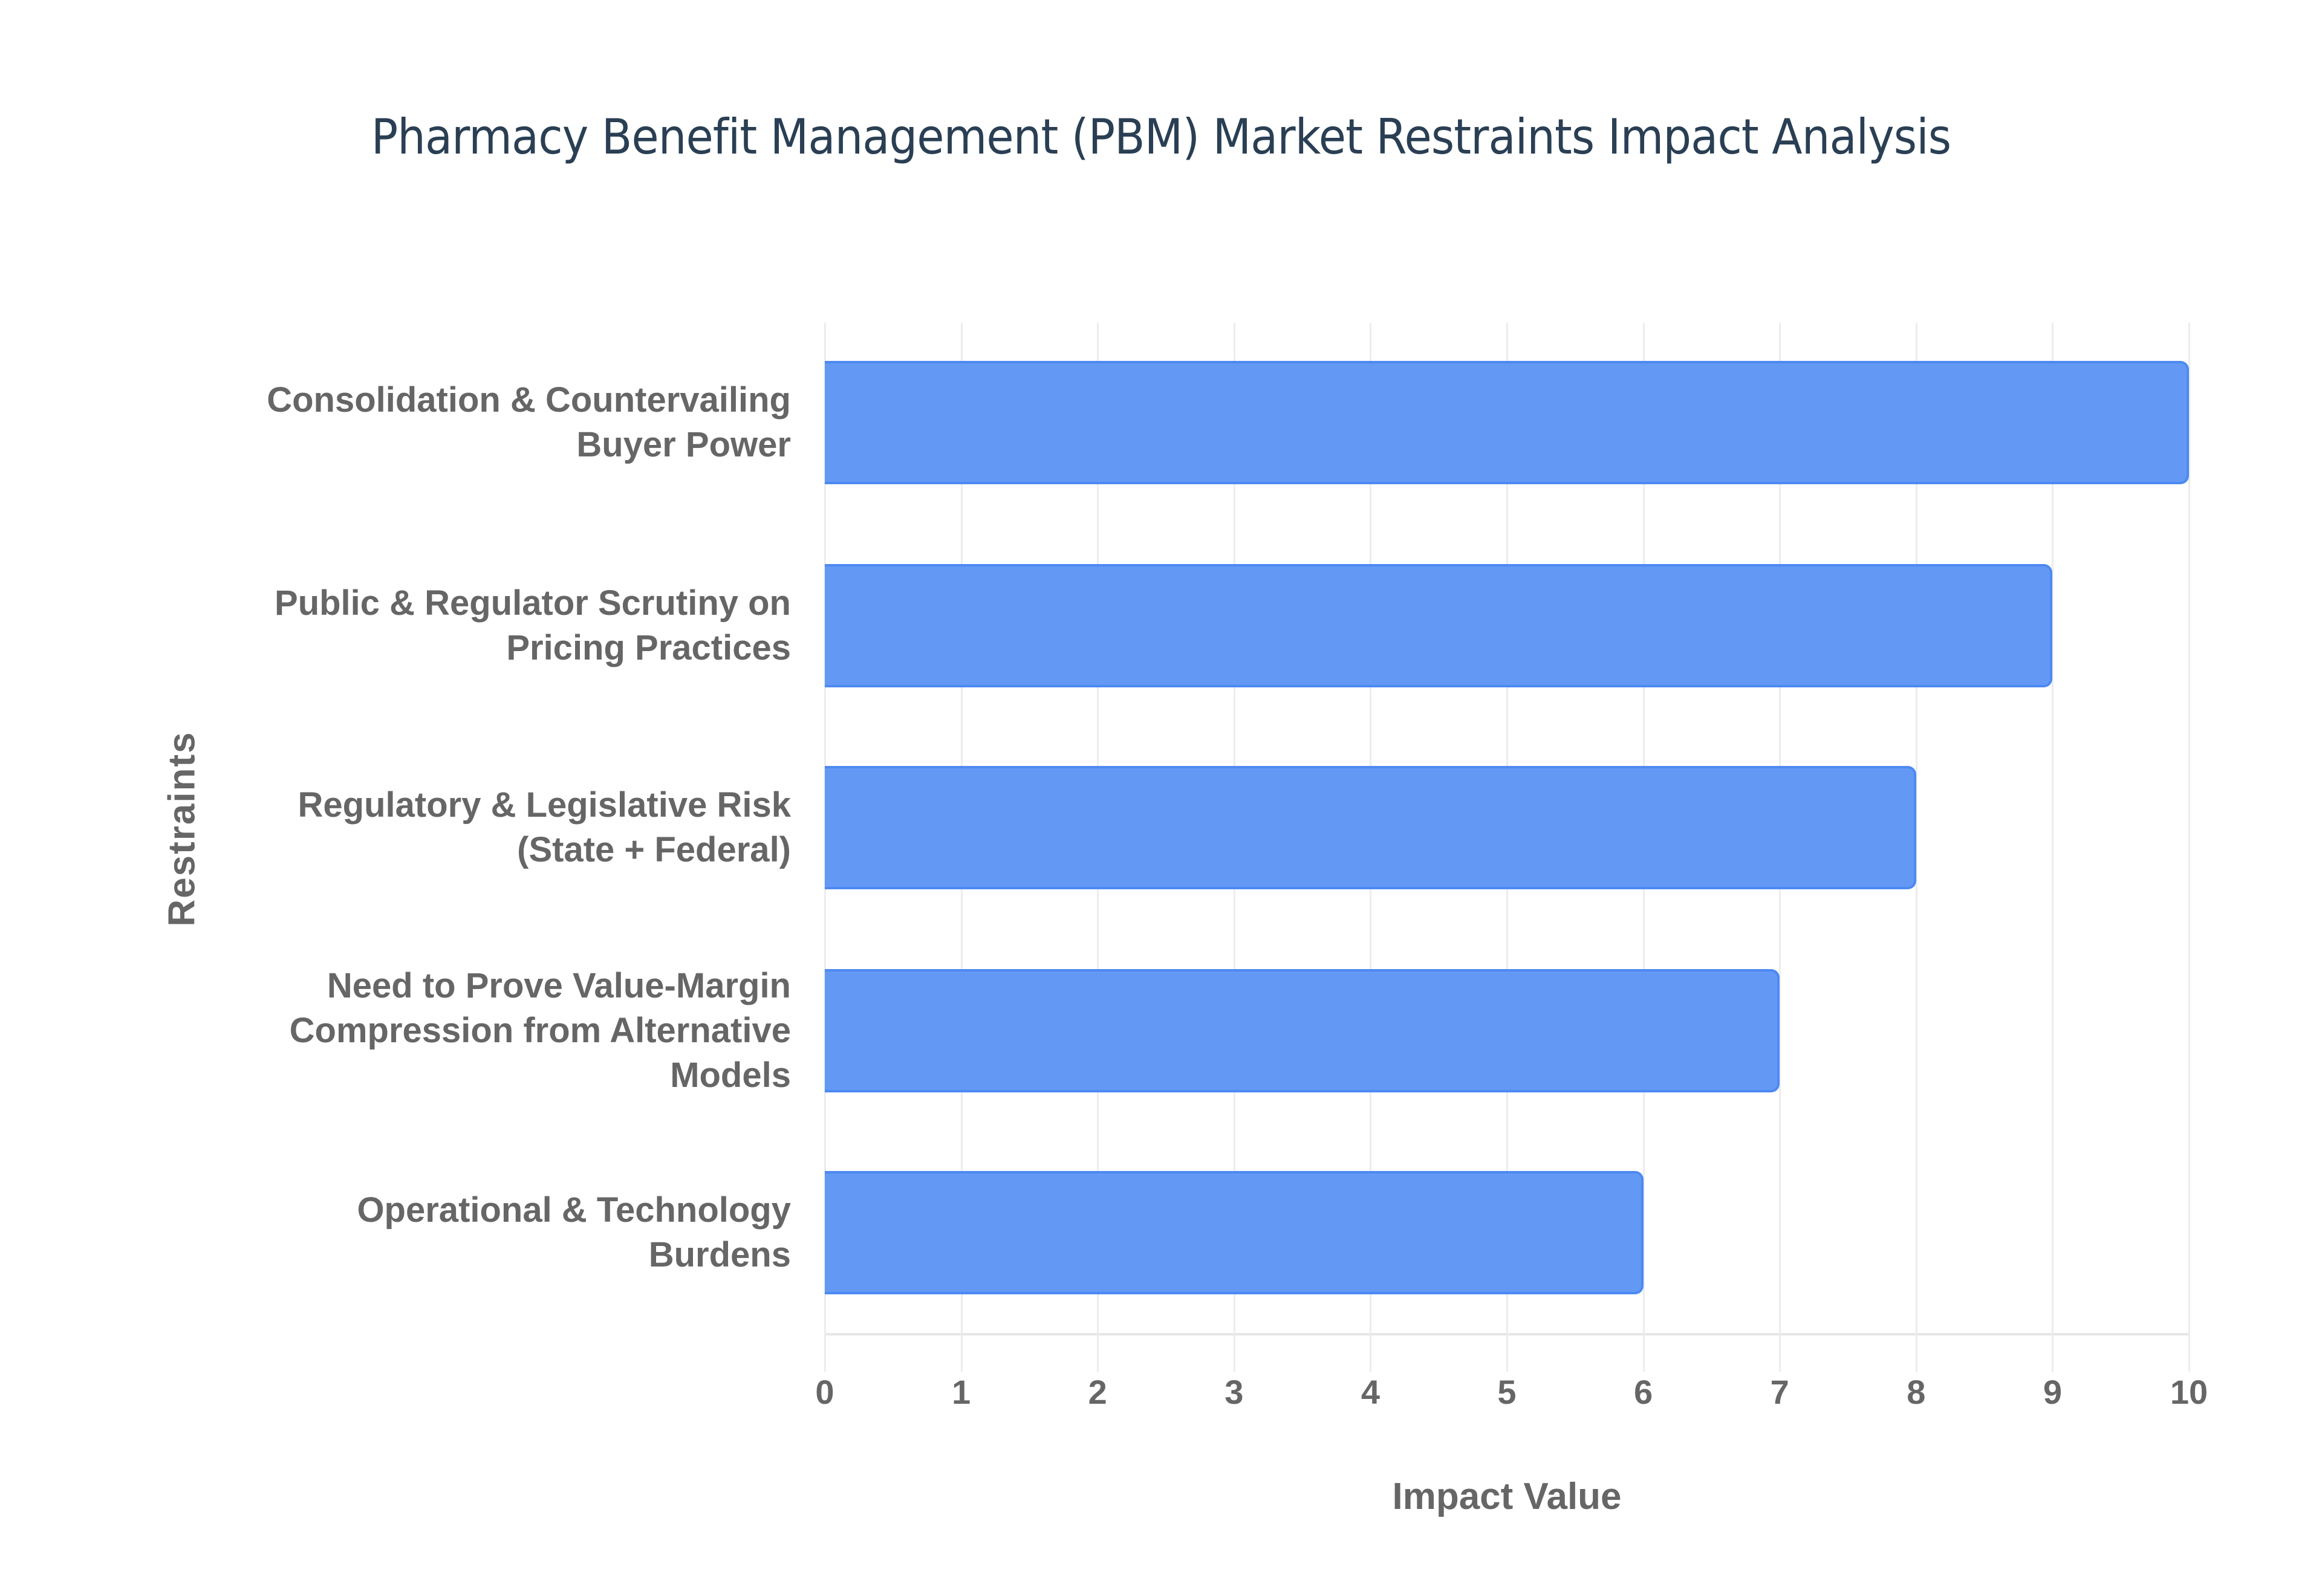 This screenshot has width=2322, height=1596. What do you see at coordinates (1644, 1392) in the screenshot?
I see `x-tick-label: 6` at bounding box center [1644, 1392].